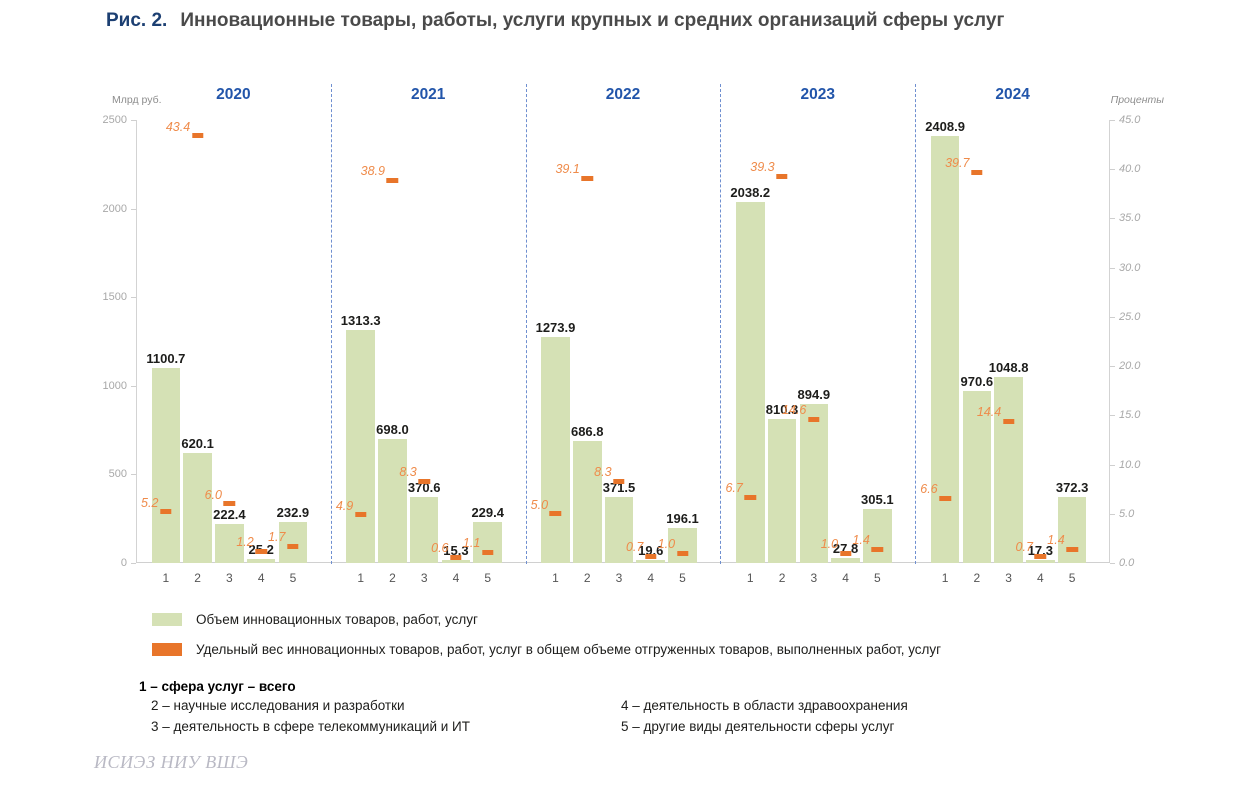 The image size is (1249, 793). Describe the element at coordinates (166, 358) in the screenshot. I see `bar-value-label: 1100.7` at that location.